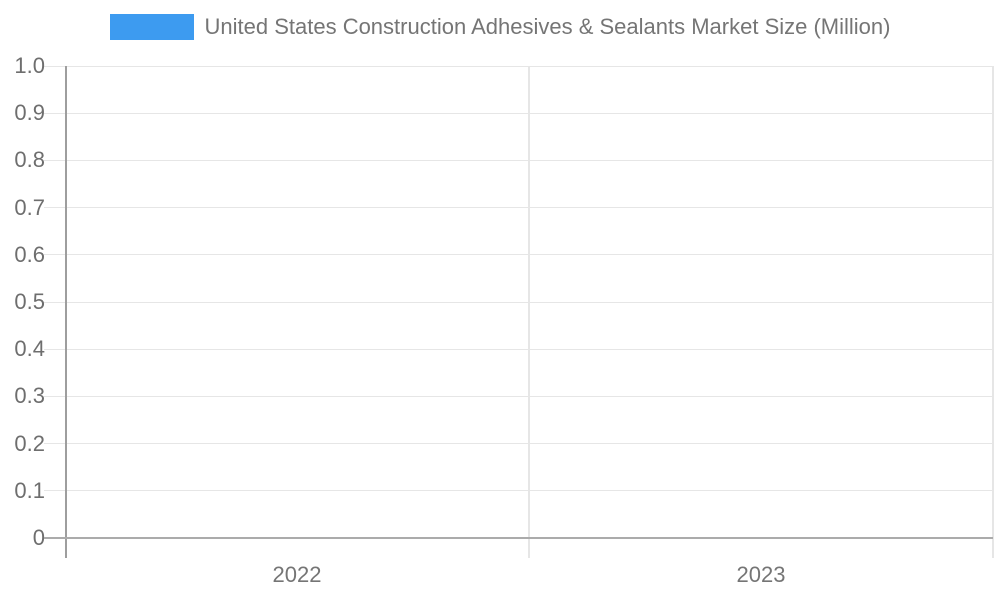 Image resolution: width=1000 pixels, height=600 pixels. Describe the element at coordinates (29, 65) in the screenshot. I see `y-tick-label: 1.0` at that location.